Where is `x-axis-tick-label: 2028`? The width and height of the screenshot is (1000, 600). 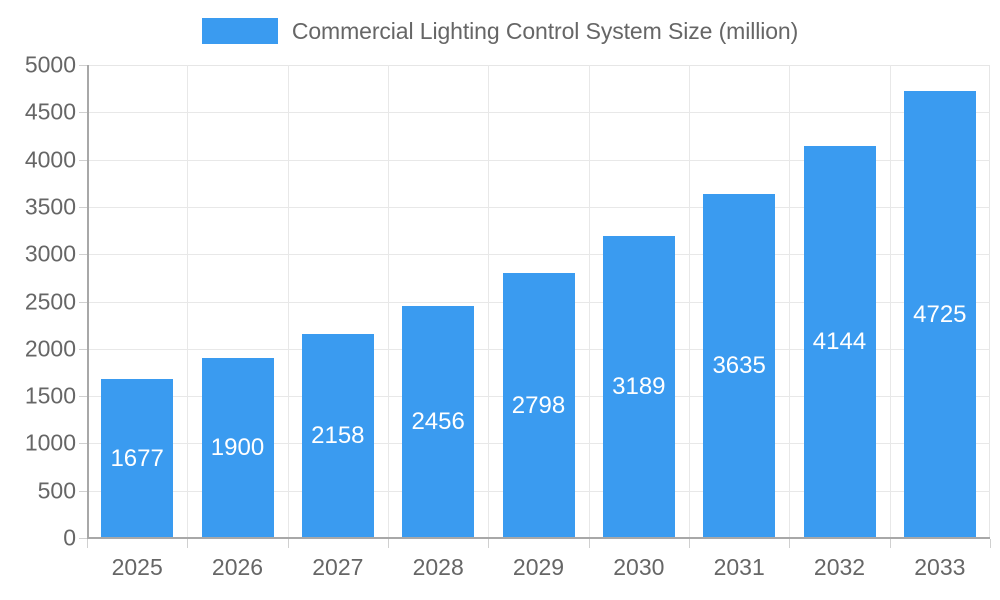
x-axis-tick-label: 2028 is located at coordinates (438, 567).